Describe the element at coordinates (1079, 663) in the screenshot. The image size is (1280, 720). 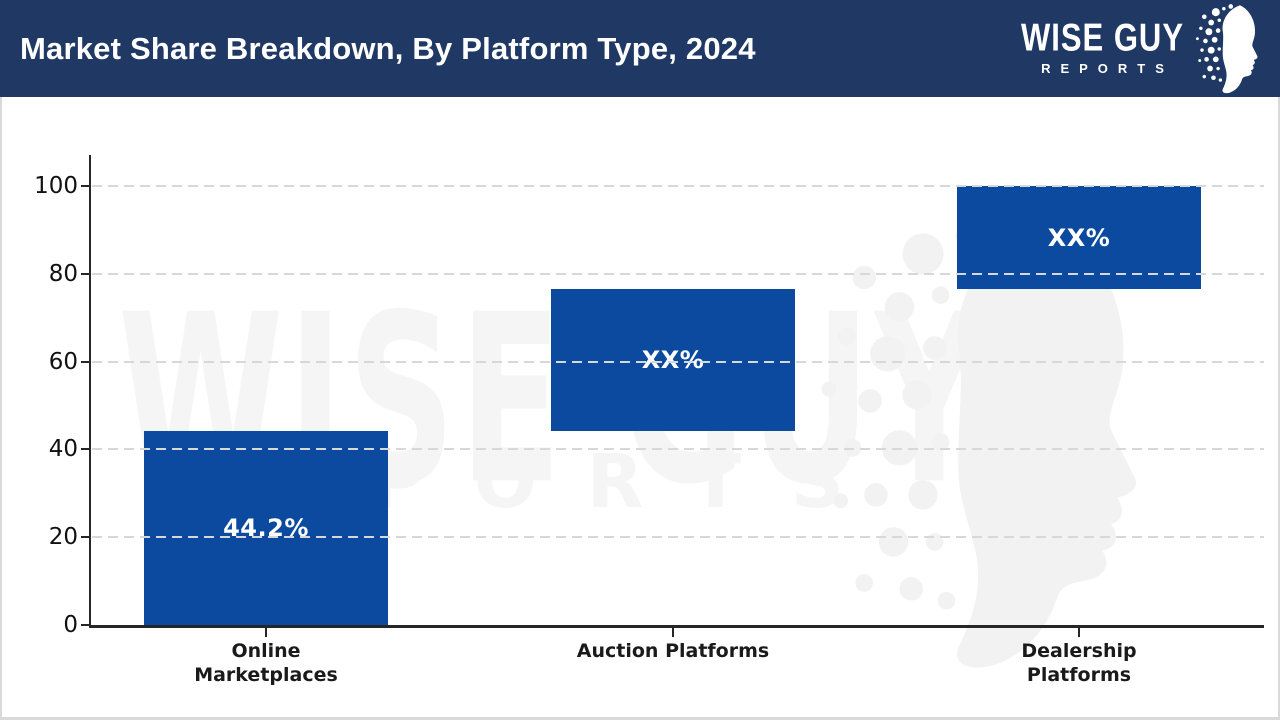
I see `x-category-label-3: Dealership Platforms` at that location.